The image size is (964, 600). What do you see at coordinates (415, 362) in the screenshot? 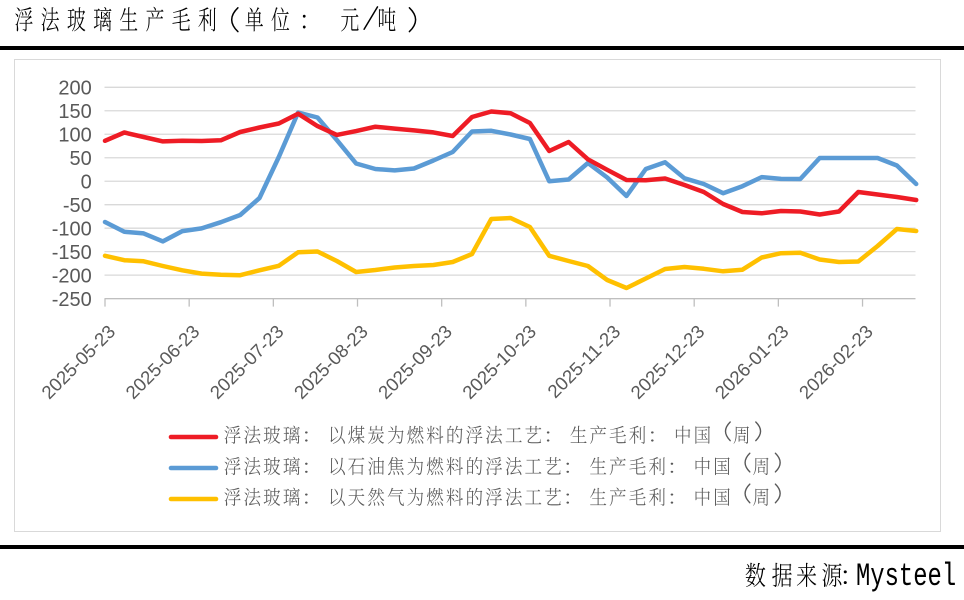
I see `svg-text: 2025-09-23` at bounding box center [415, 362].